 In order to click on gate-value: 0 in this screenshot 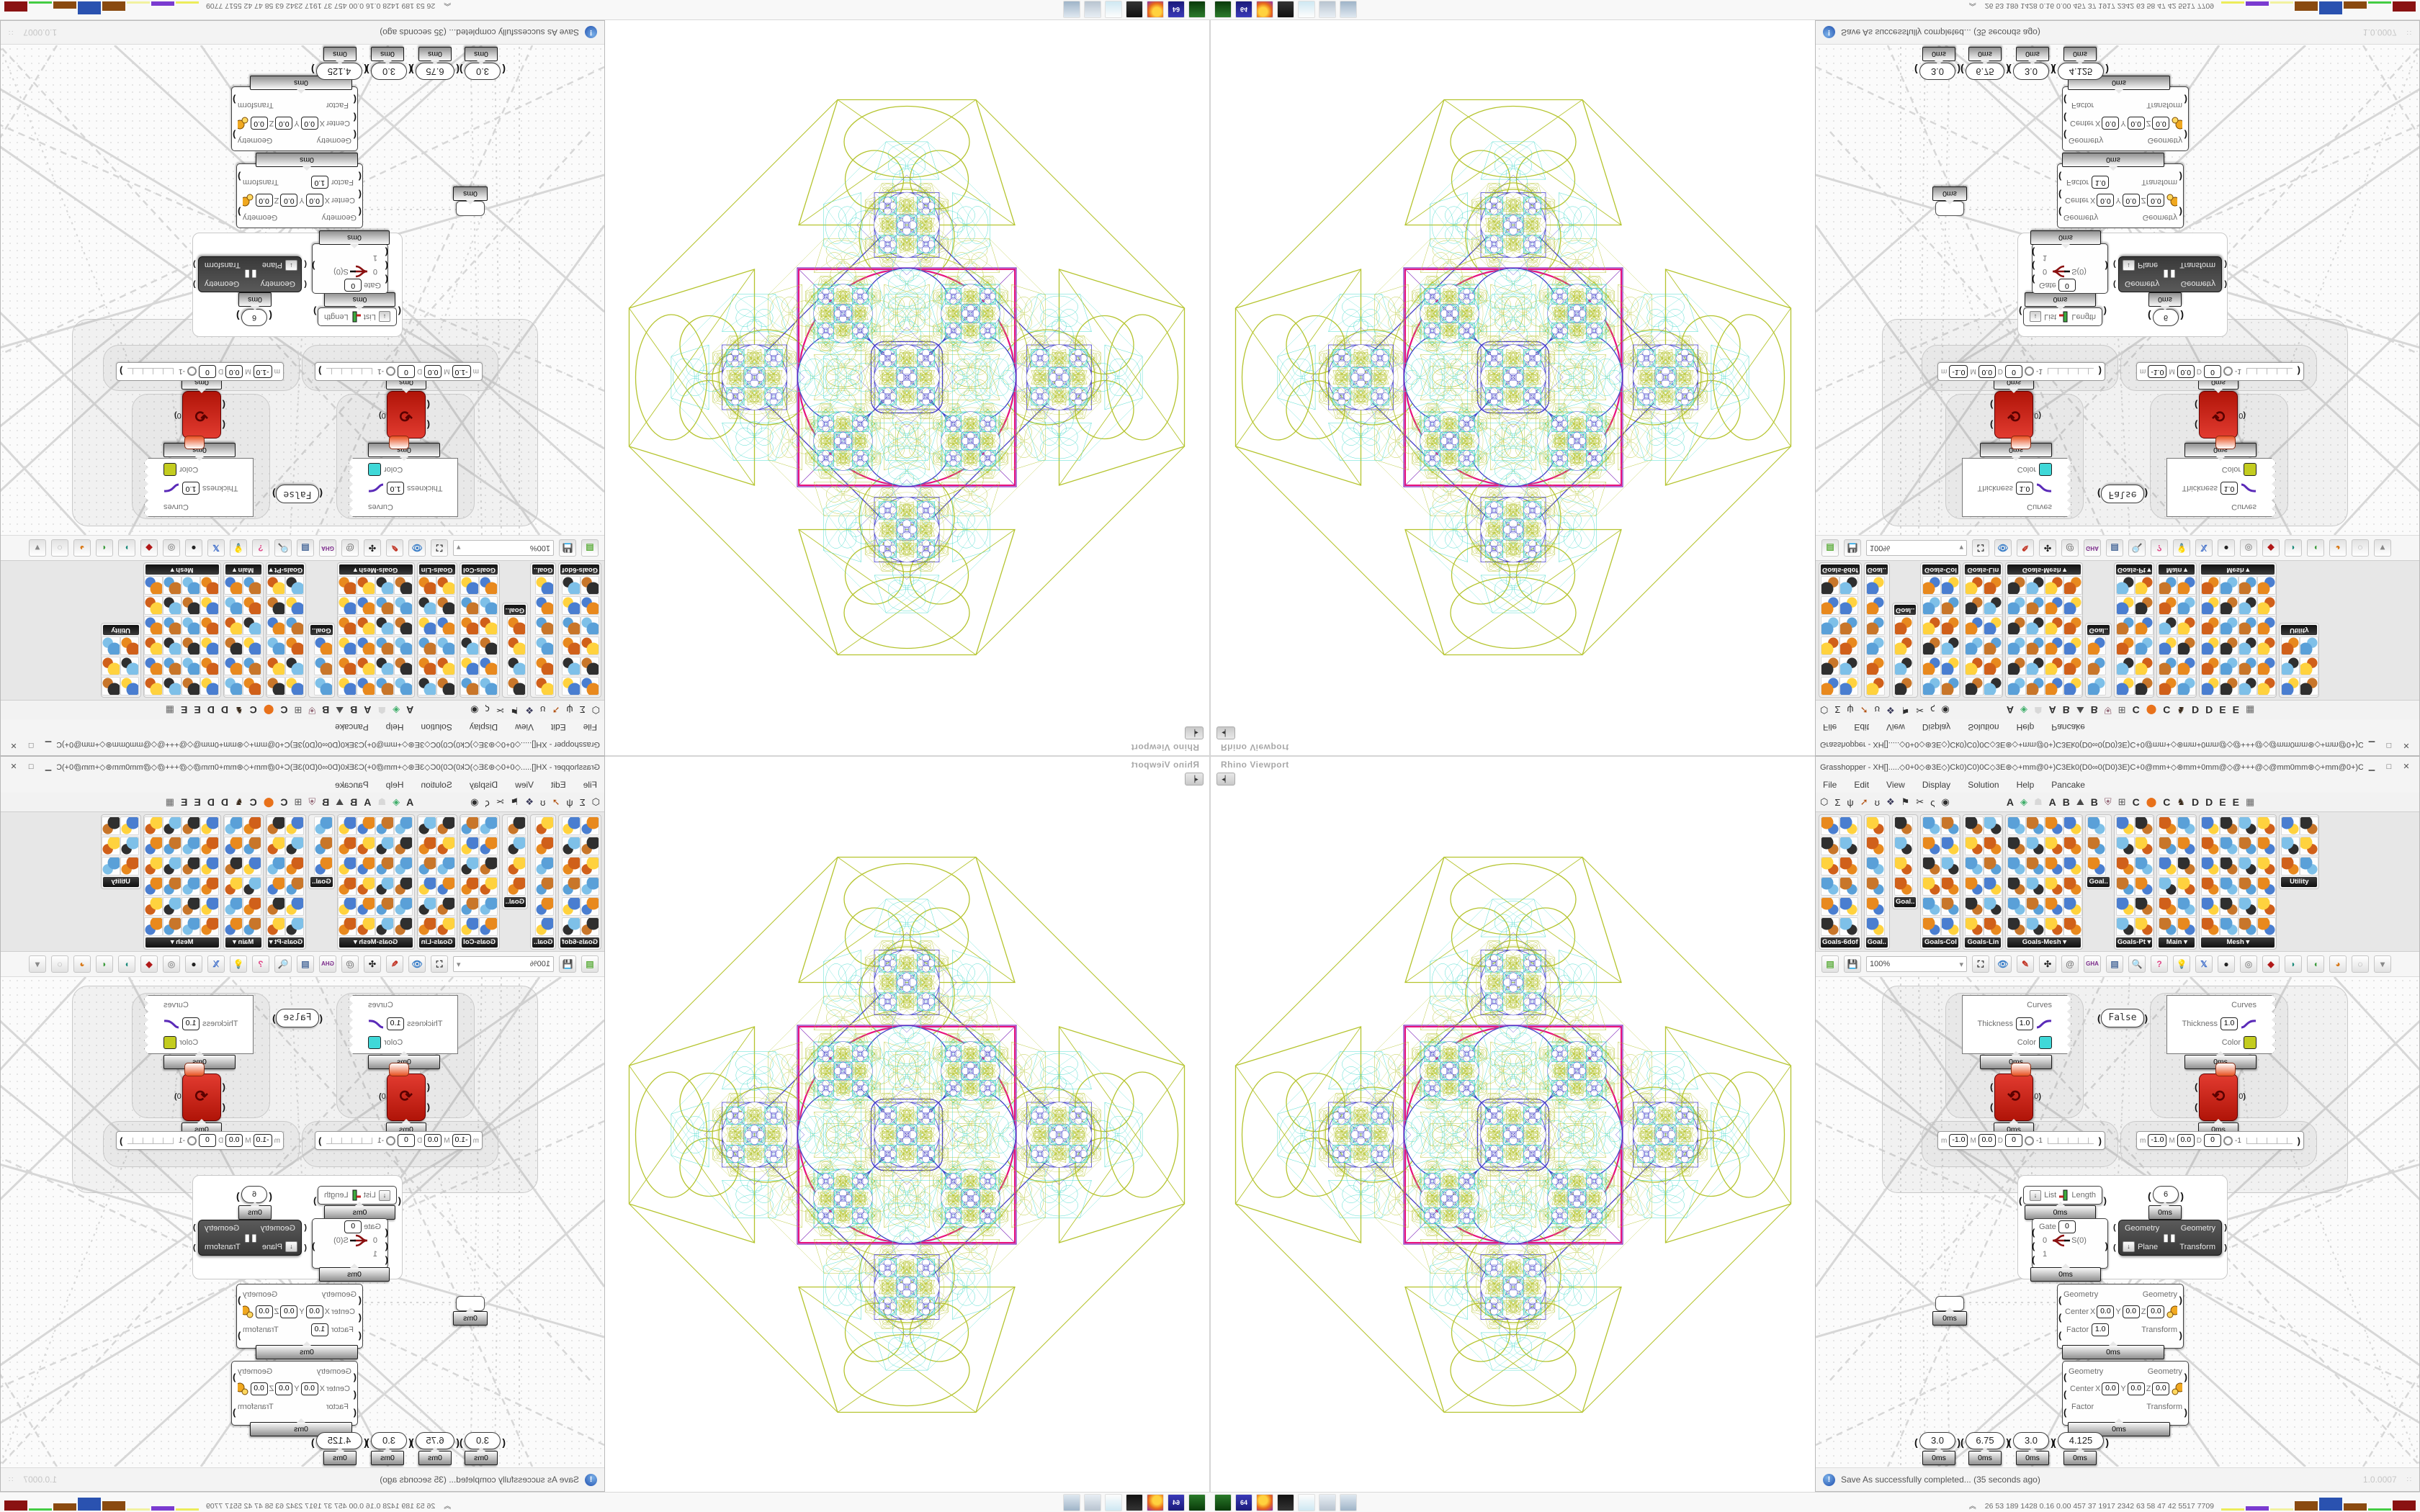, I will do `click(2067, 1226)`.